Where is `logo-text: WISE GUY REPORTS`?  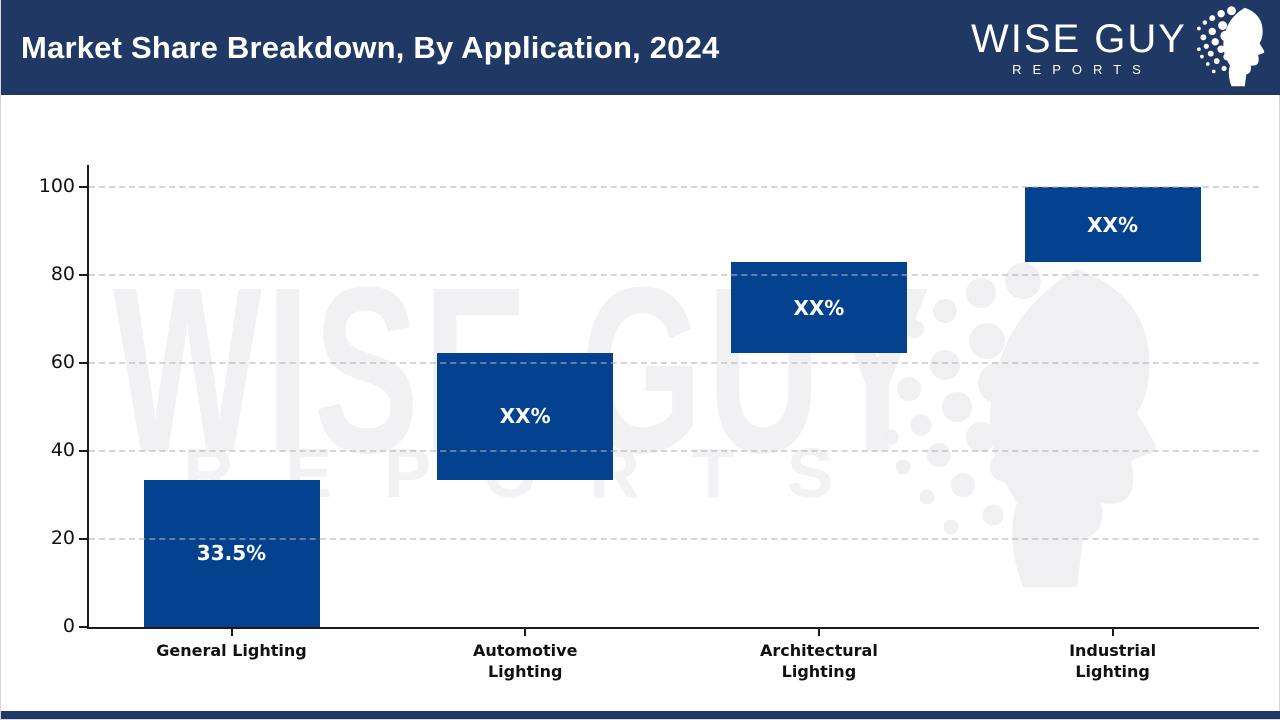
logo-text: WISE GUY REPORTS is located at coordinates (1079, 47).